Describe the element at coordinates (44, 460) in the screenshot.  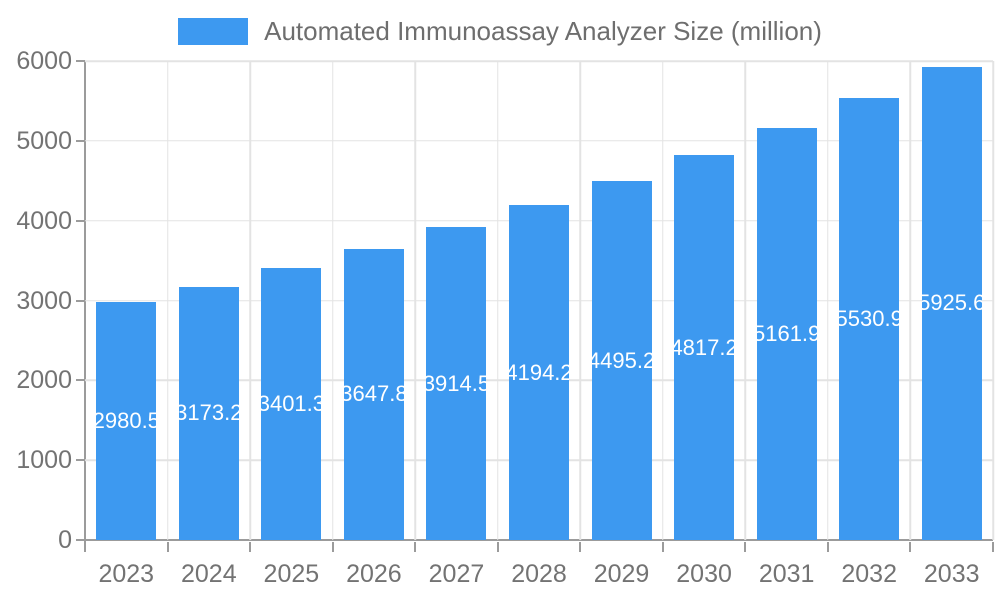
I see `y-tick-label: 1000` at that location.